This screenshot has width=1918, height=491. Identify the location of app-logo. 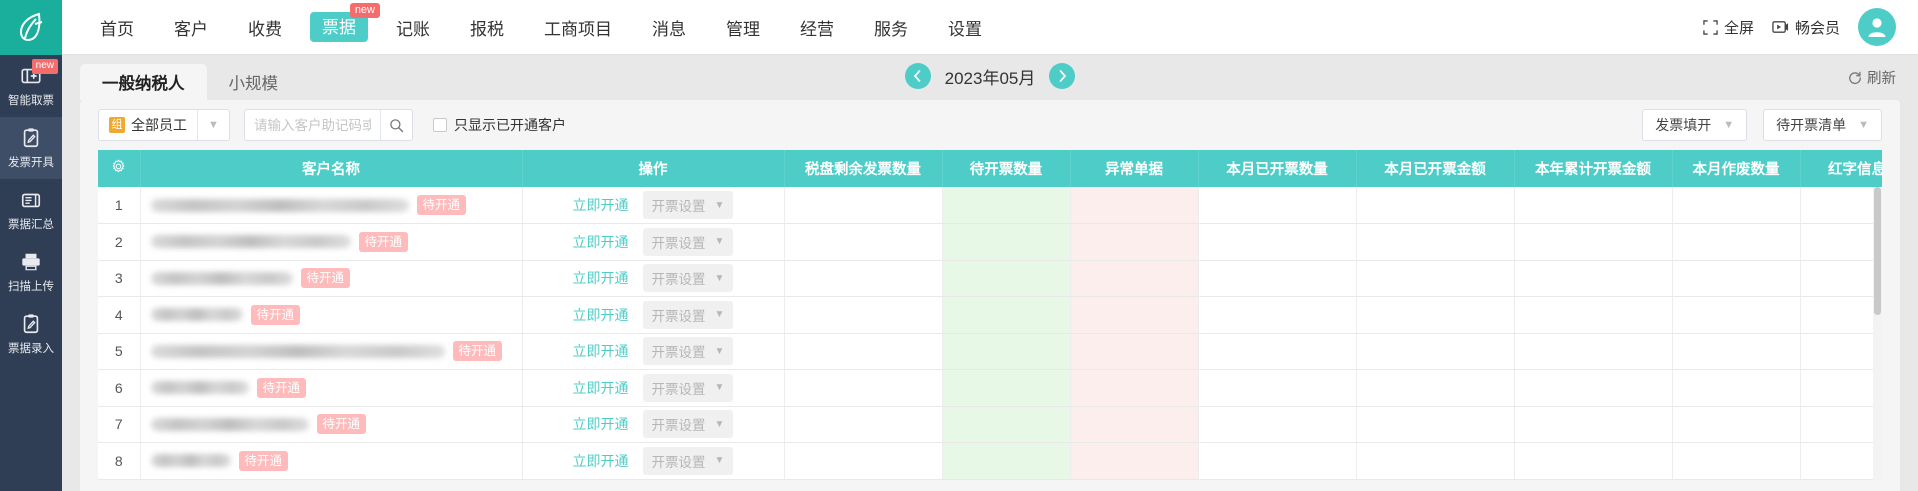
(31, 27).